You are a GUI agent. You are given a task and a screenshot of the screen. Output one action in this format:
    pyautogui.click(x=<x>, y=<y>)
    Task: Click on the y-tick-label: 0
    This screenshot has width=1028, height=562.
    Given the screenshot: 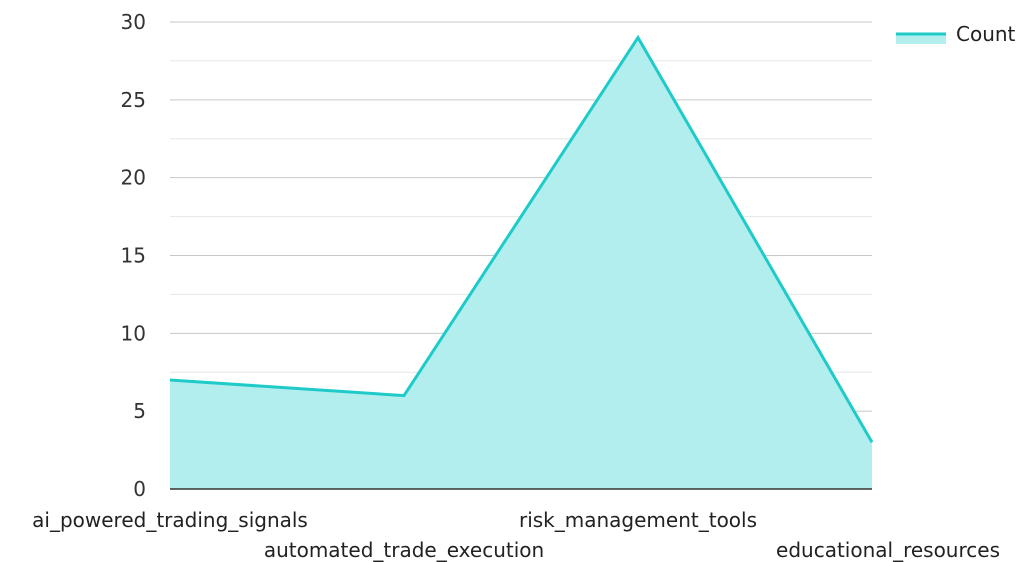 What is the action you would take?
    pyautogui.click(x=139, y=489)
    